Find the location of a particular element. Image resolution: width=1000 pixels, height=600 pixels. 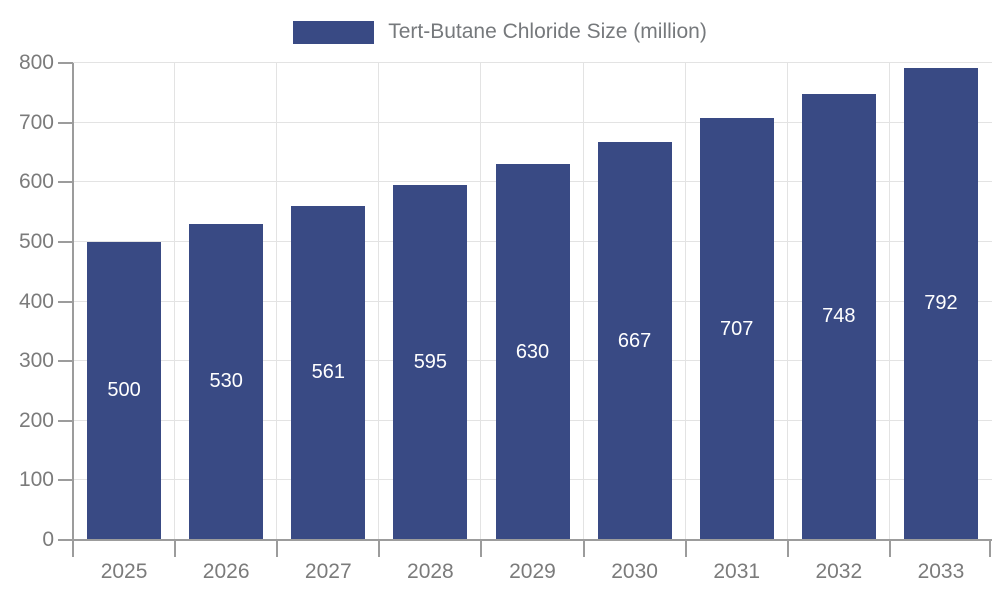

bar: 500 is located at coordinates (124, 390).